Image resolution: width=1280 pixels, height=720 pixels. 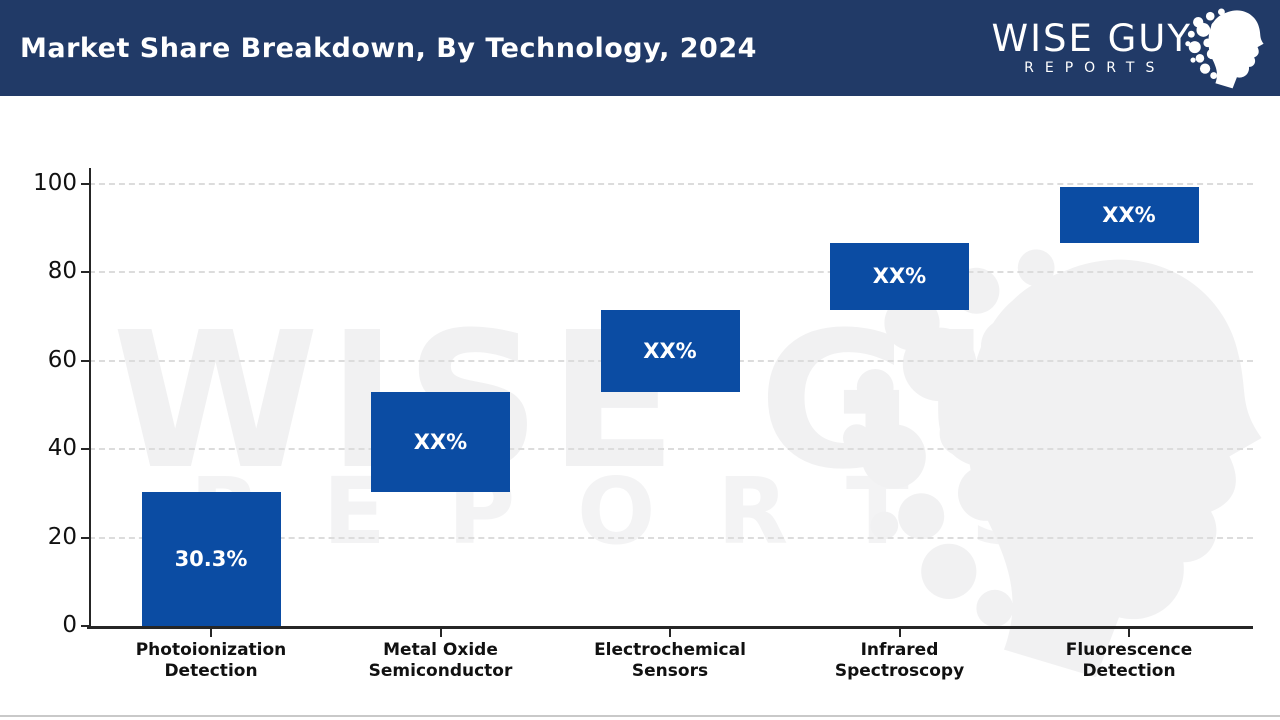 I want to click on y-axis-tick-label: 40, so click(x=62, y=448).